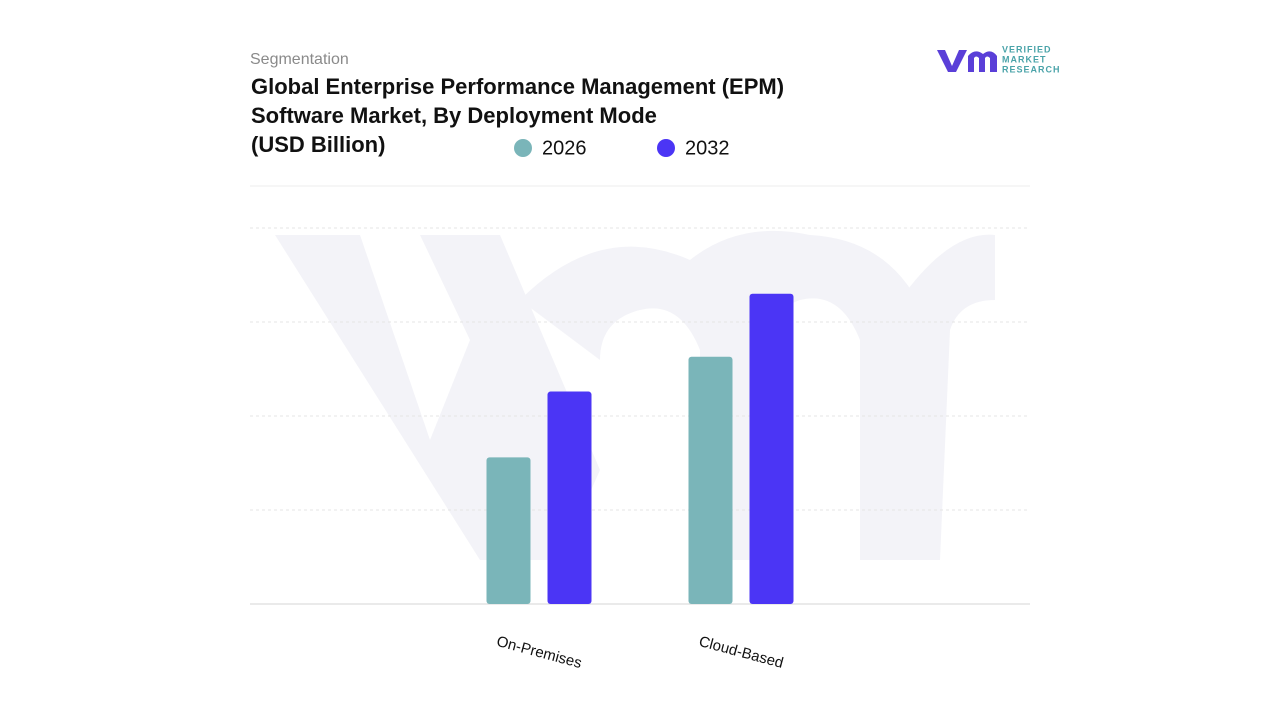  Describe the element at coordinates (564, 148) in the screenshot. I see `legend-label: 2026` at that location.